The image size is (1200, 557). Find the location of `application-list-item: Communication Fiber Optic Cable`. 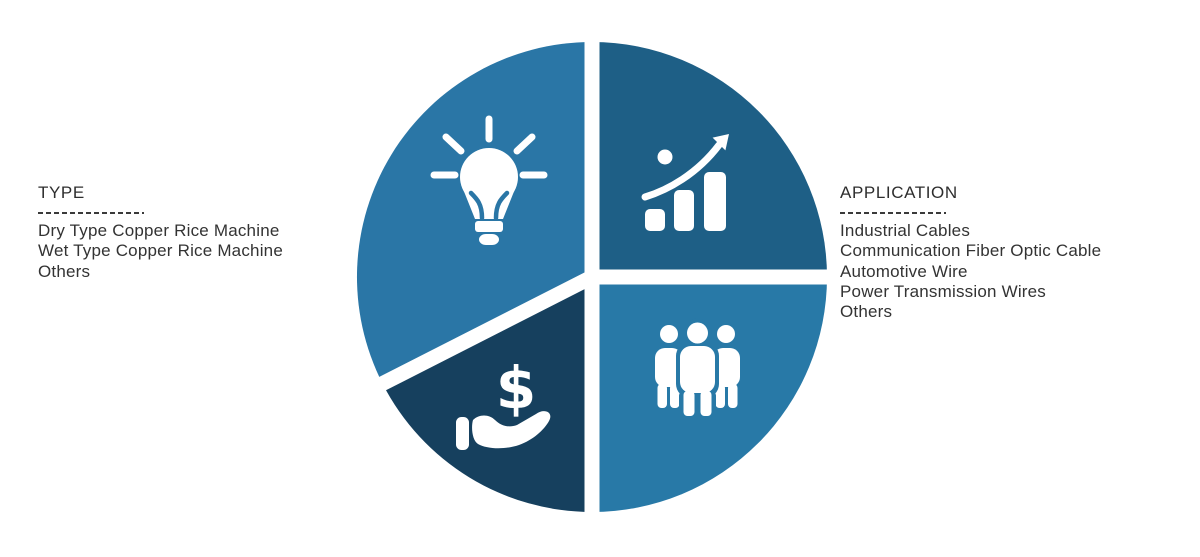

application-list-item: Communication Fiber Optic Cable is located at coordinates (971, 251).